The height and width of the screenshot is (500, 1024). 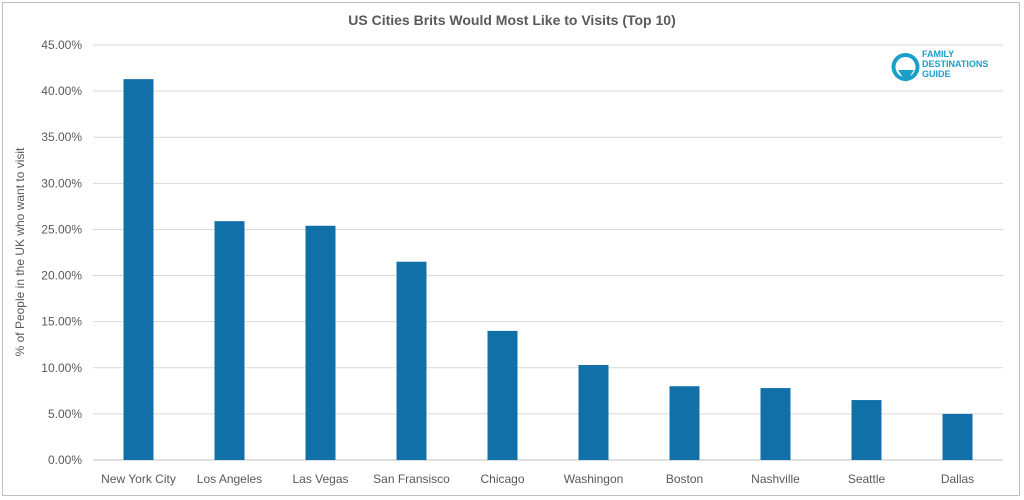 What do you see at coordinates (906, 76) in the screenshot?
I see `logo-pin-tip-icon` at bounding box center [906, 76].